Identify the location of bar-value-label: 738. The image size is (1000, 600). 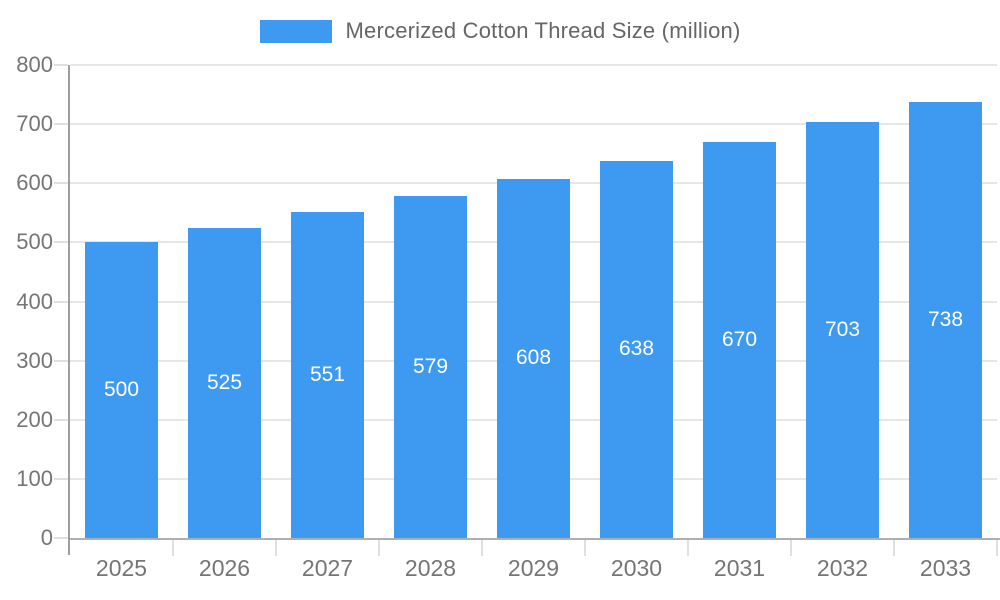
(945, 319).